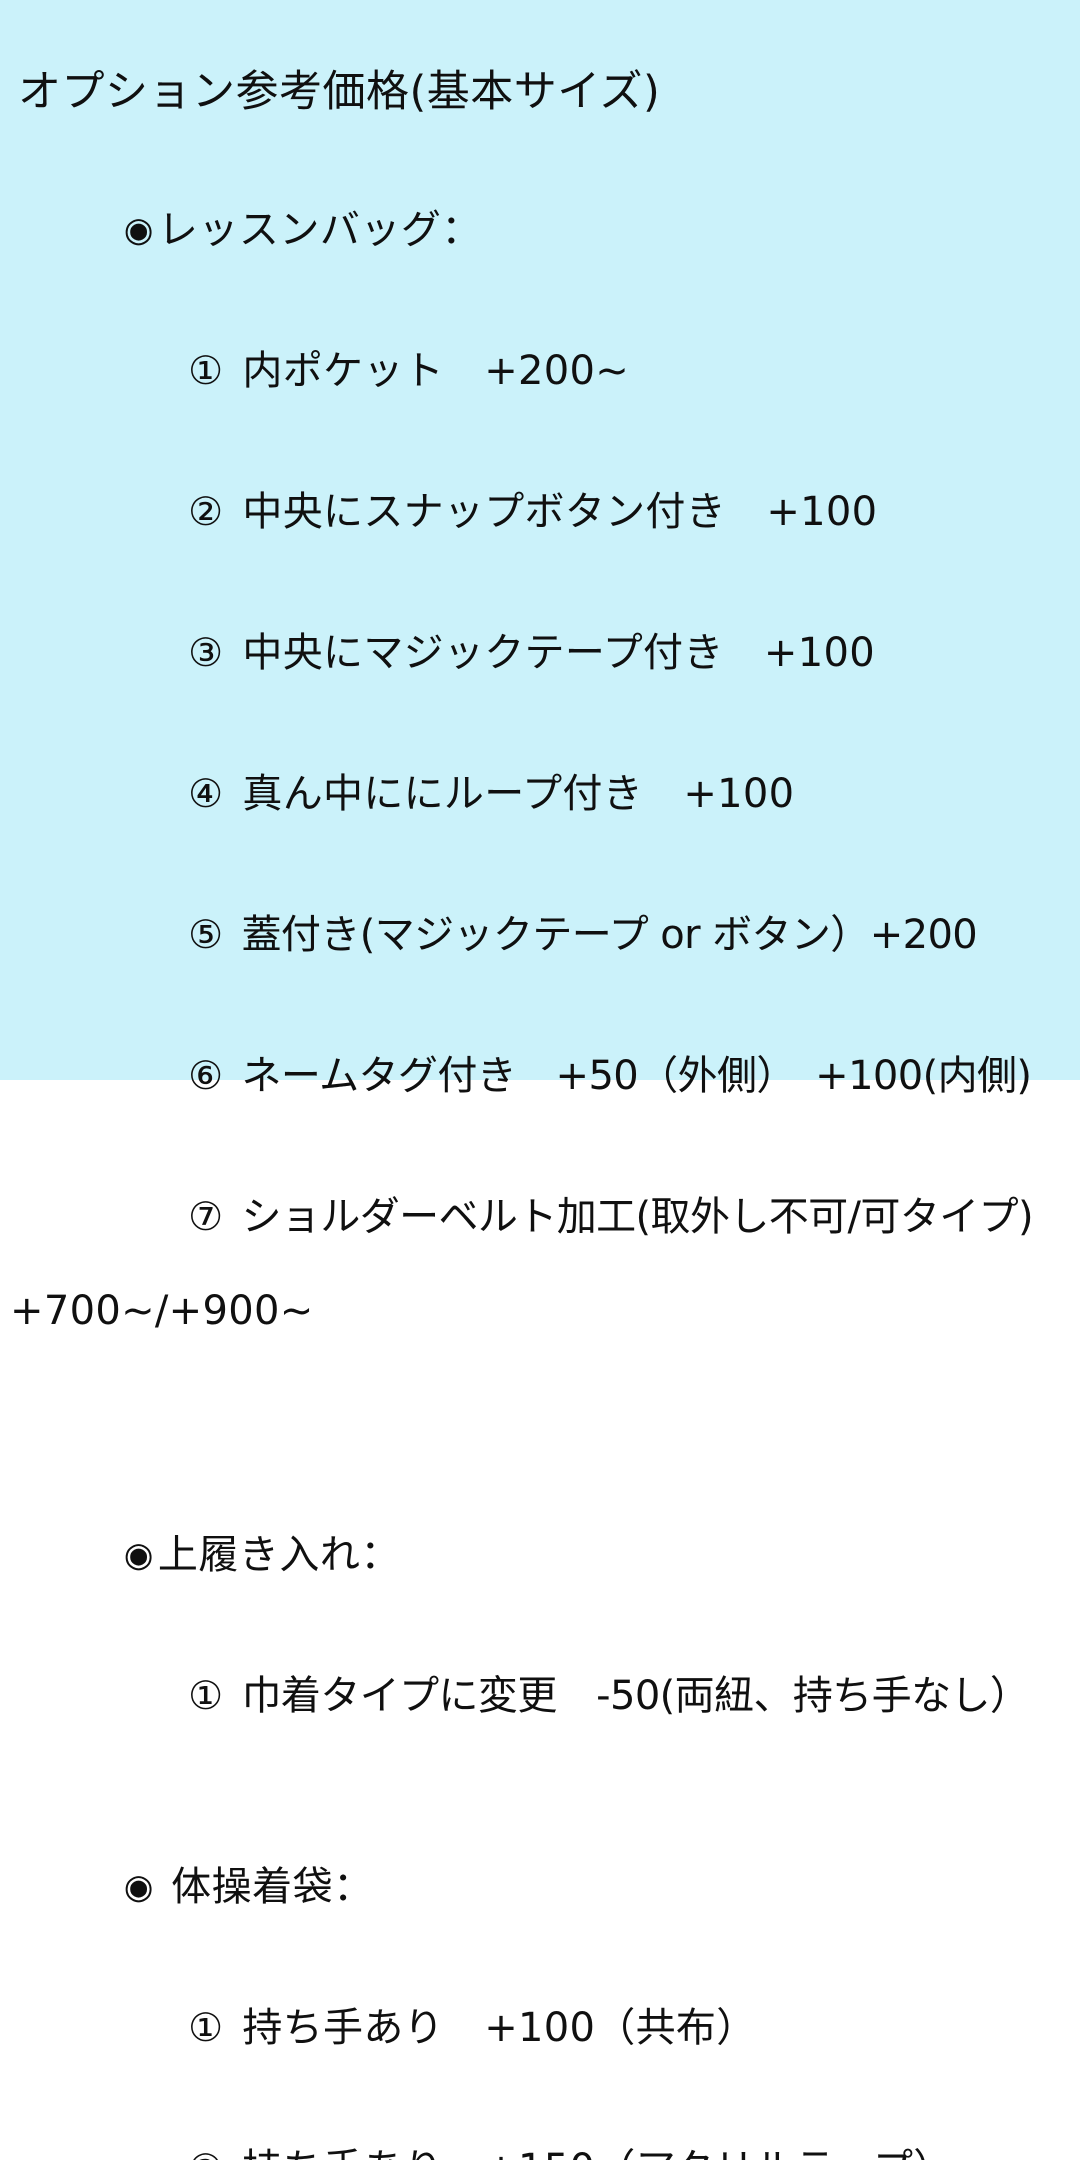 Image resolution: width=1080 pixels, height=2160 pixels. What do you see at coordinates (493, 2028) in the screenshot?
I see `item-label: 持ち手あり +100（共布）` at bounding box center [493, 2028].